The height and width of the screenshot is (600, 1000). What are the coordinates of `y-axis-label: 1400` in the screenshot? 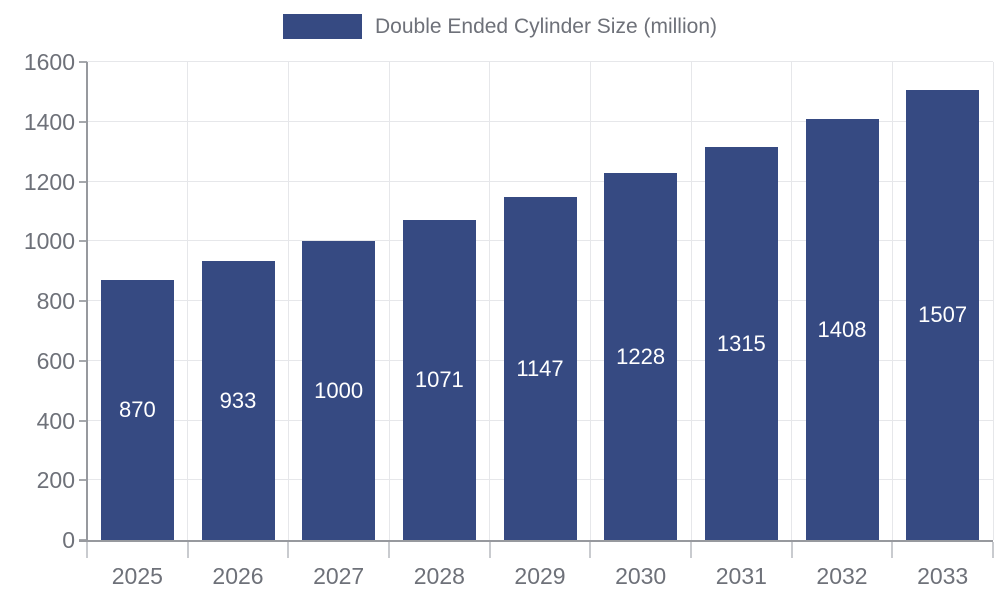 It's located at (49, 121).